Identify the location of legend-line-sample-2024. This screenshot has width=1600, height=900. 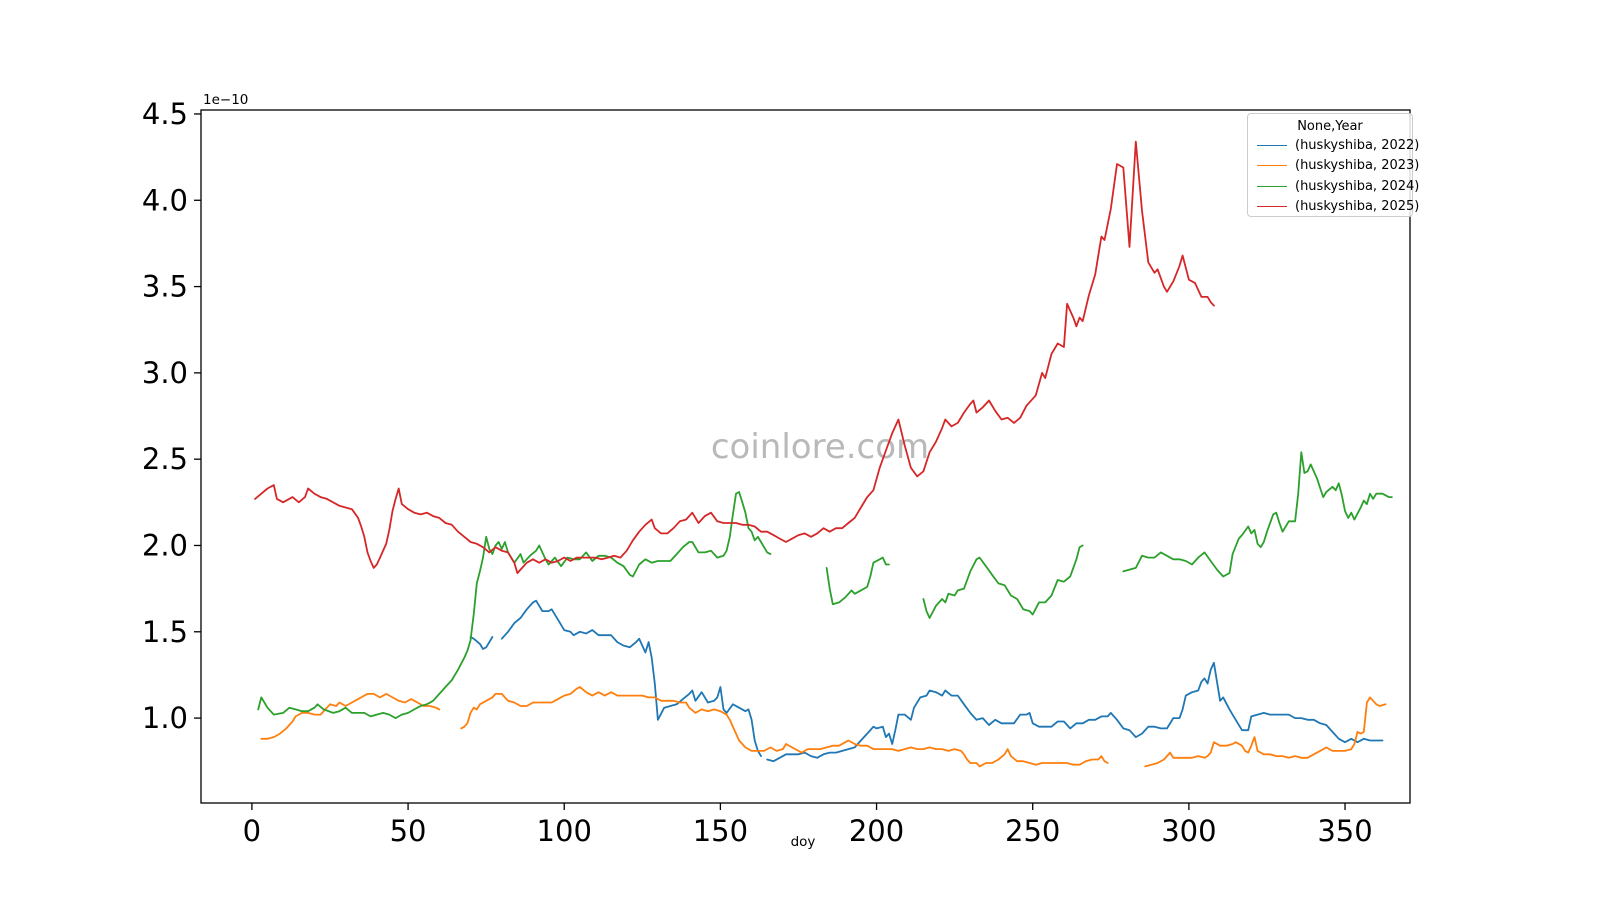
(1272, 186).